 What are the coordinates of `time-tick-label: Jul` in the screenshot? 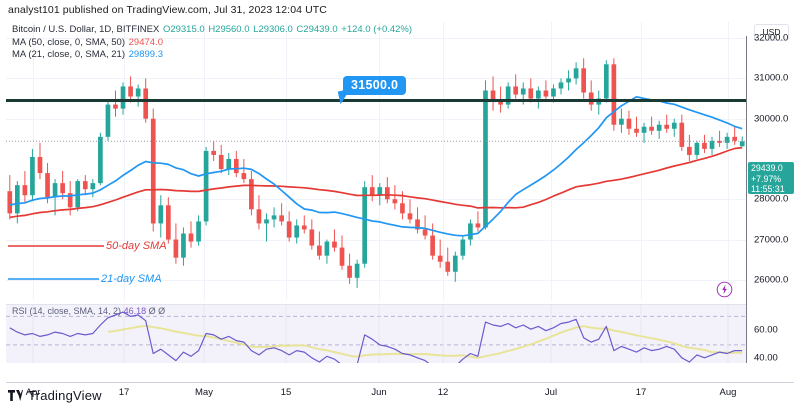 It's located at (551, 392).